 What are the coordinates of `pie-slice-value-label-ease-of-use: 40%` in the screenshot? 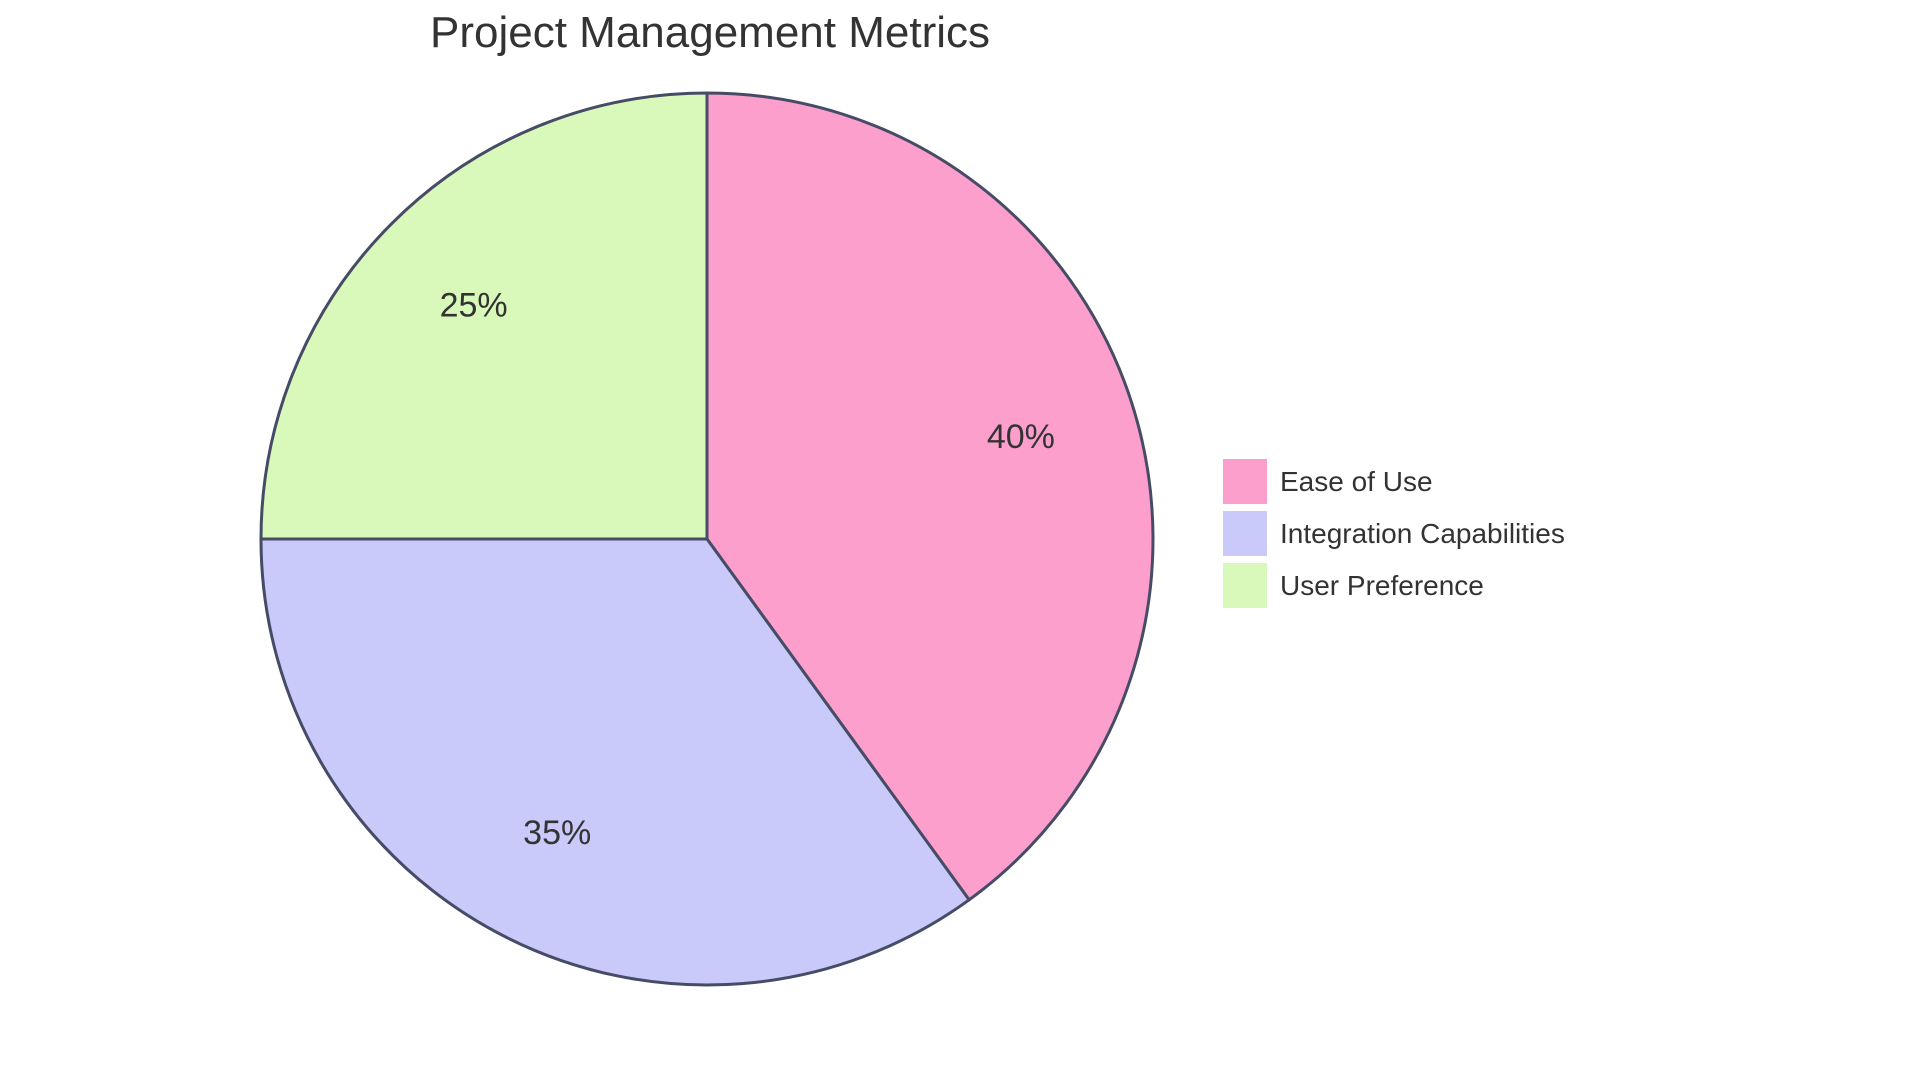 It's located at (1021, 437).